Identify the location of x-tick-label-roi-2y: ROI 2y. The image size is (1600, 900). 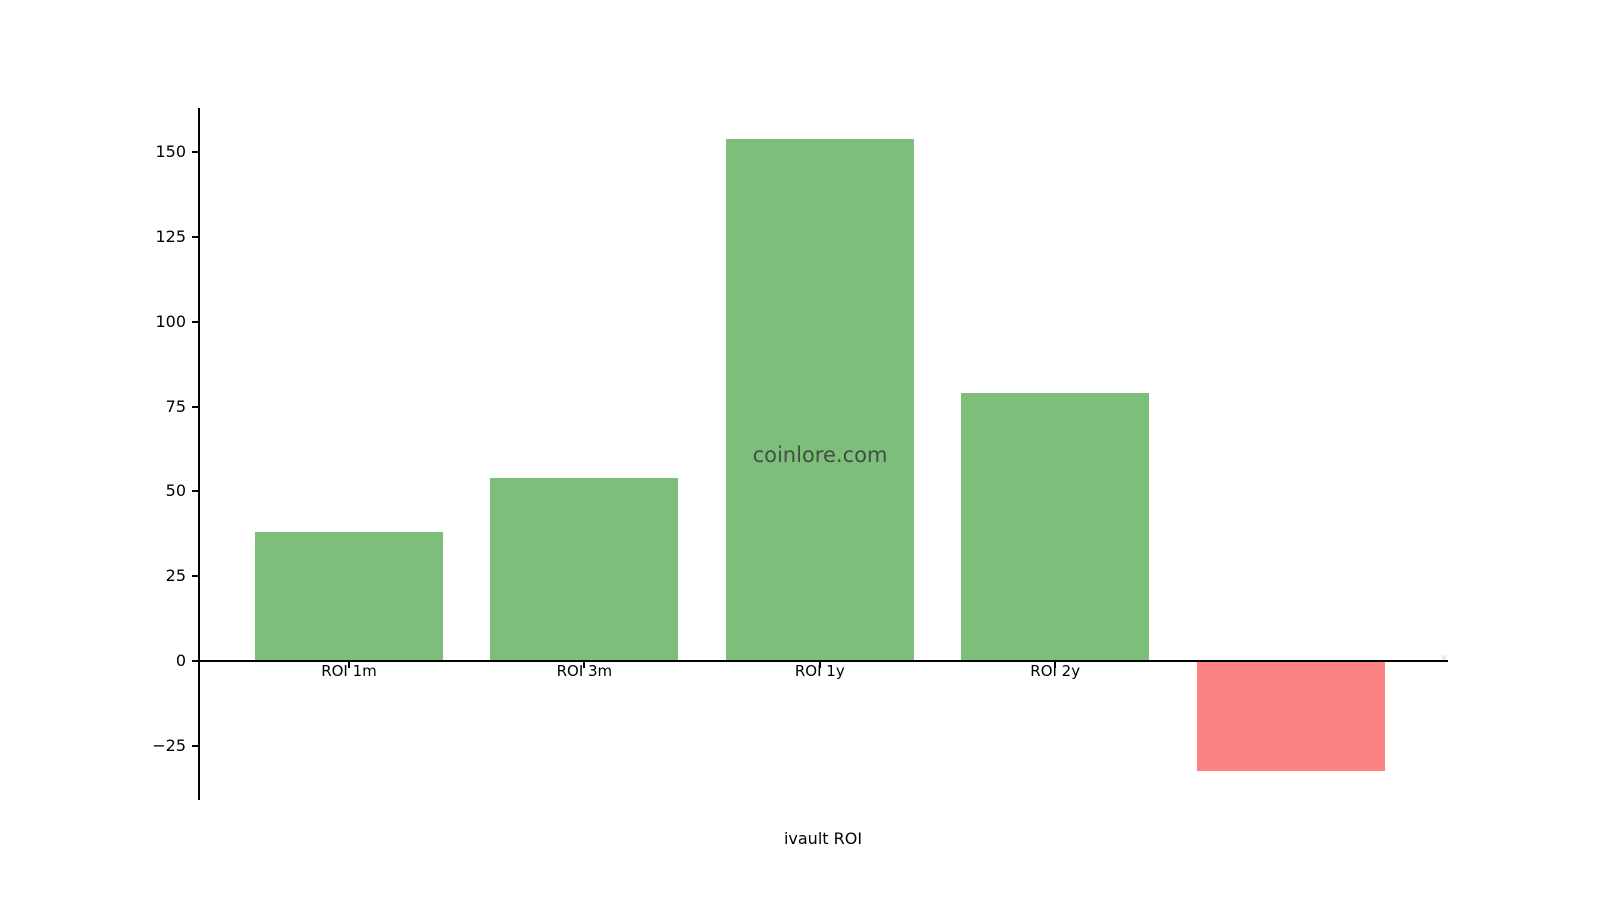
(1055, 671).